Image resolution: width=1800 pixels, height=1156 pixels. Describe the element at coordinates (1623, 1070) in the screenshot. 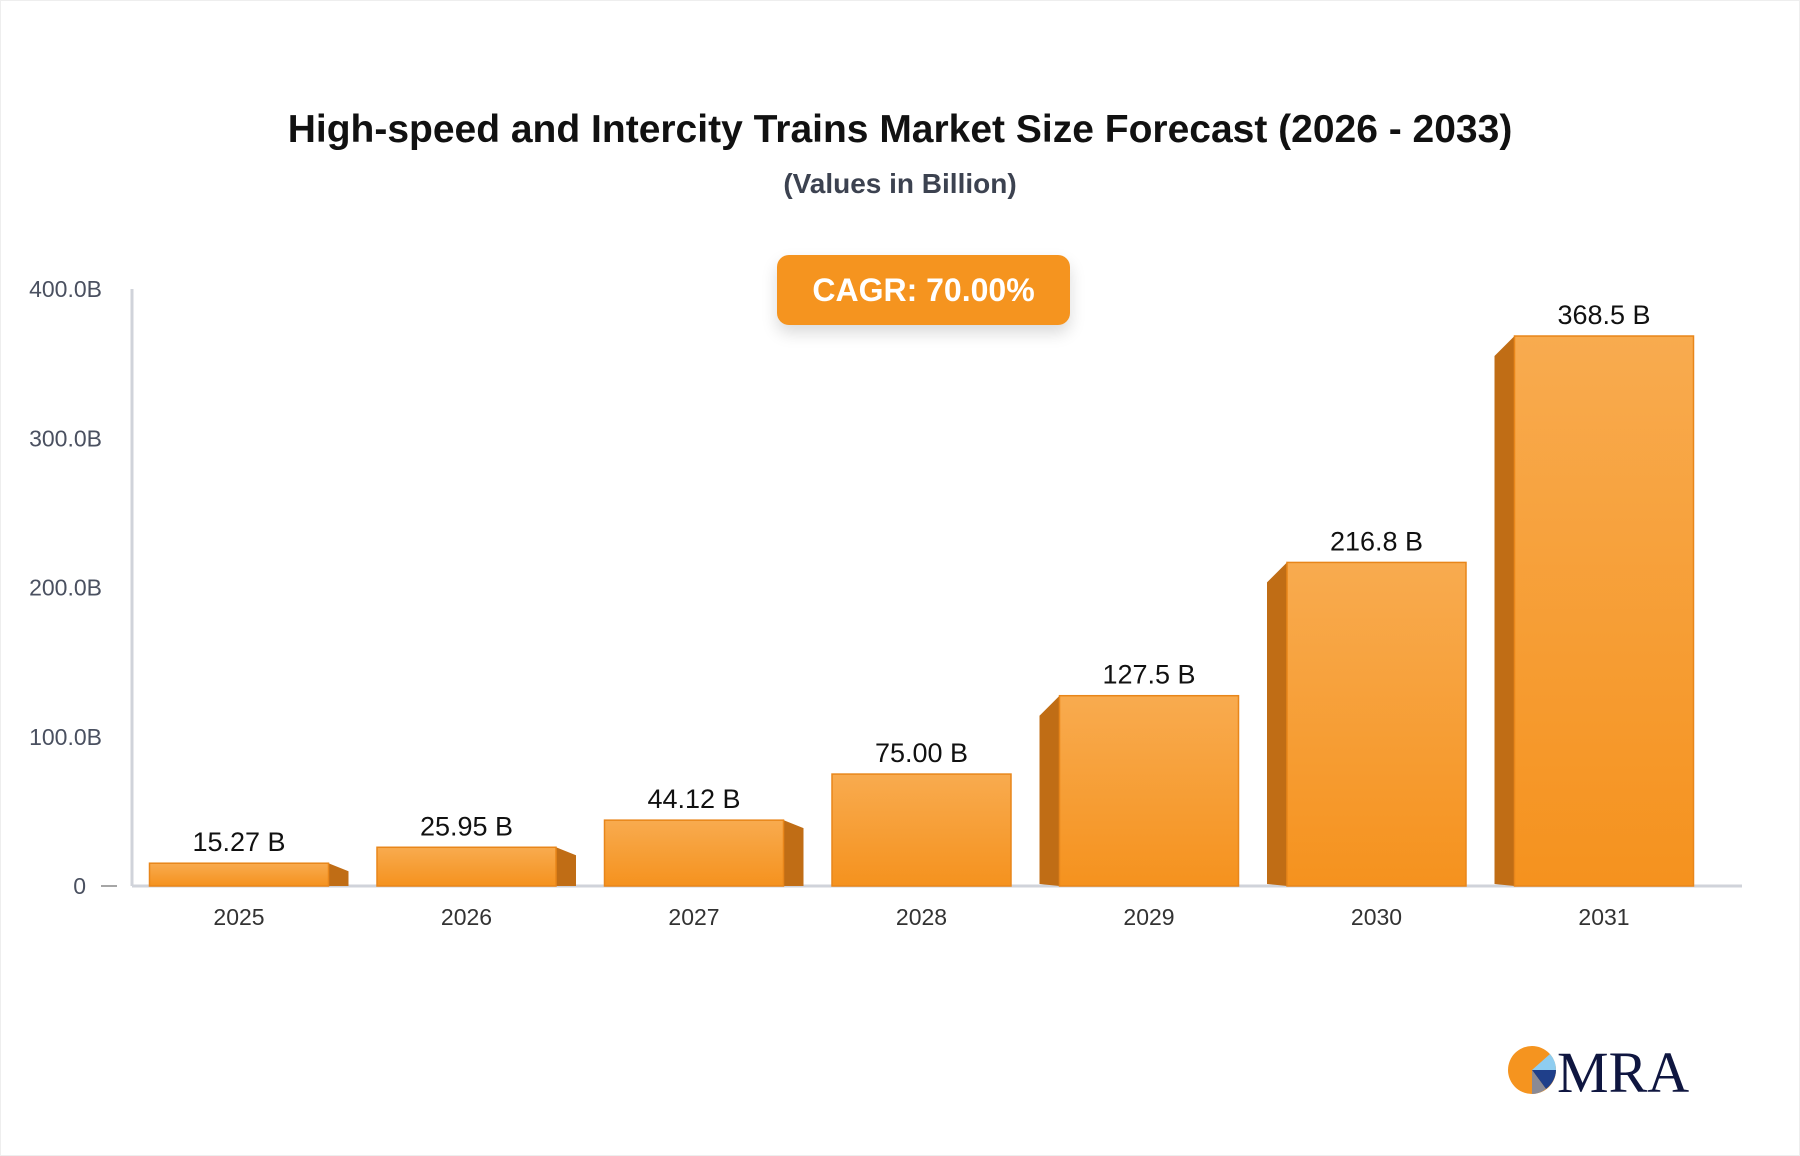

I see `svg-text: MRA` at that location.